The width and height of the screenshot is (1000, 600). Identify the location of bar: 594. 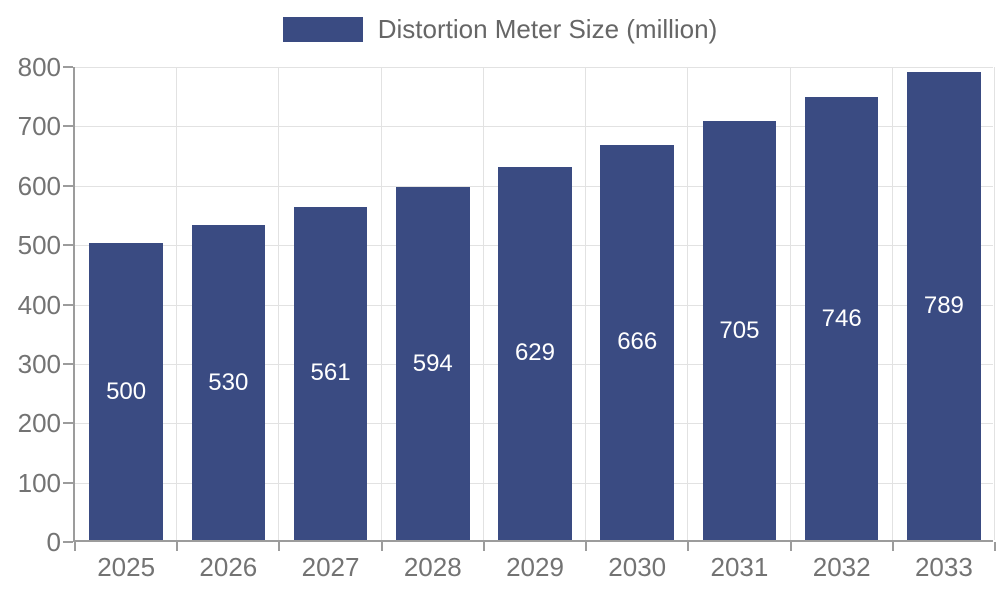
(432, 363).